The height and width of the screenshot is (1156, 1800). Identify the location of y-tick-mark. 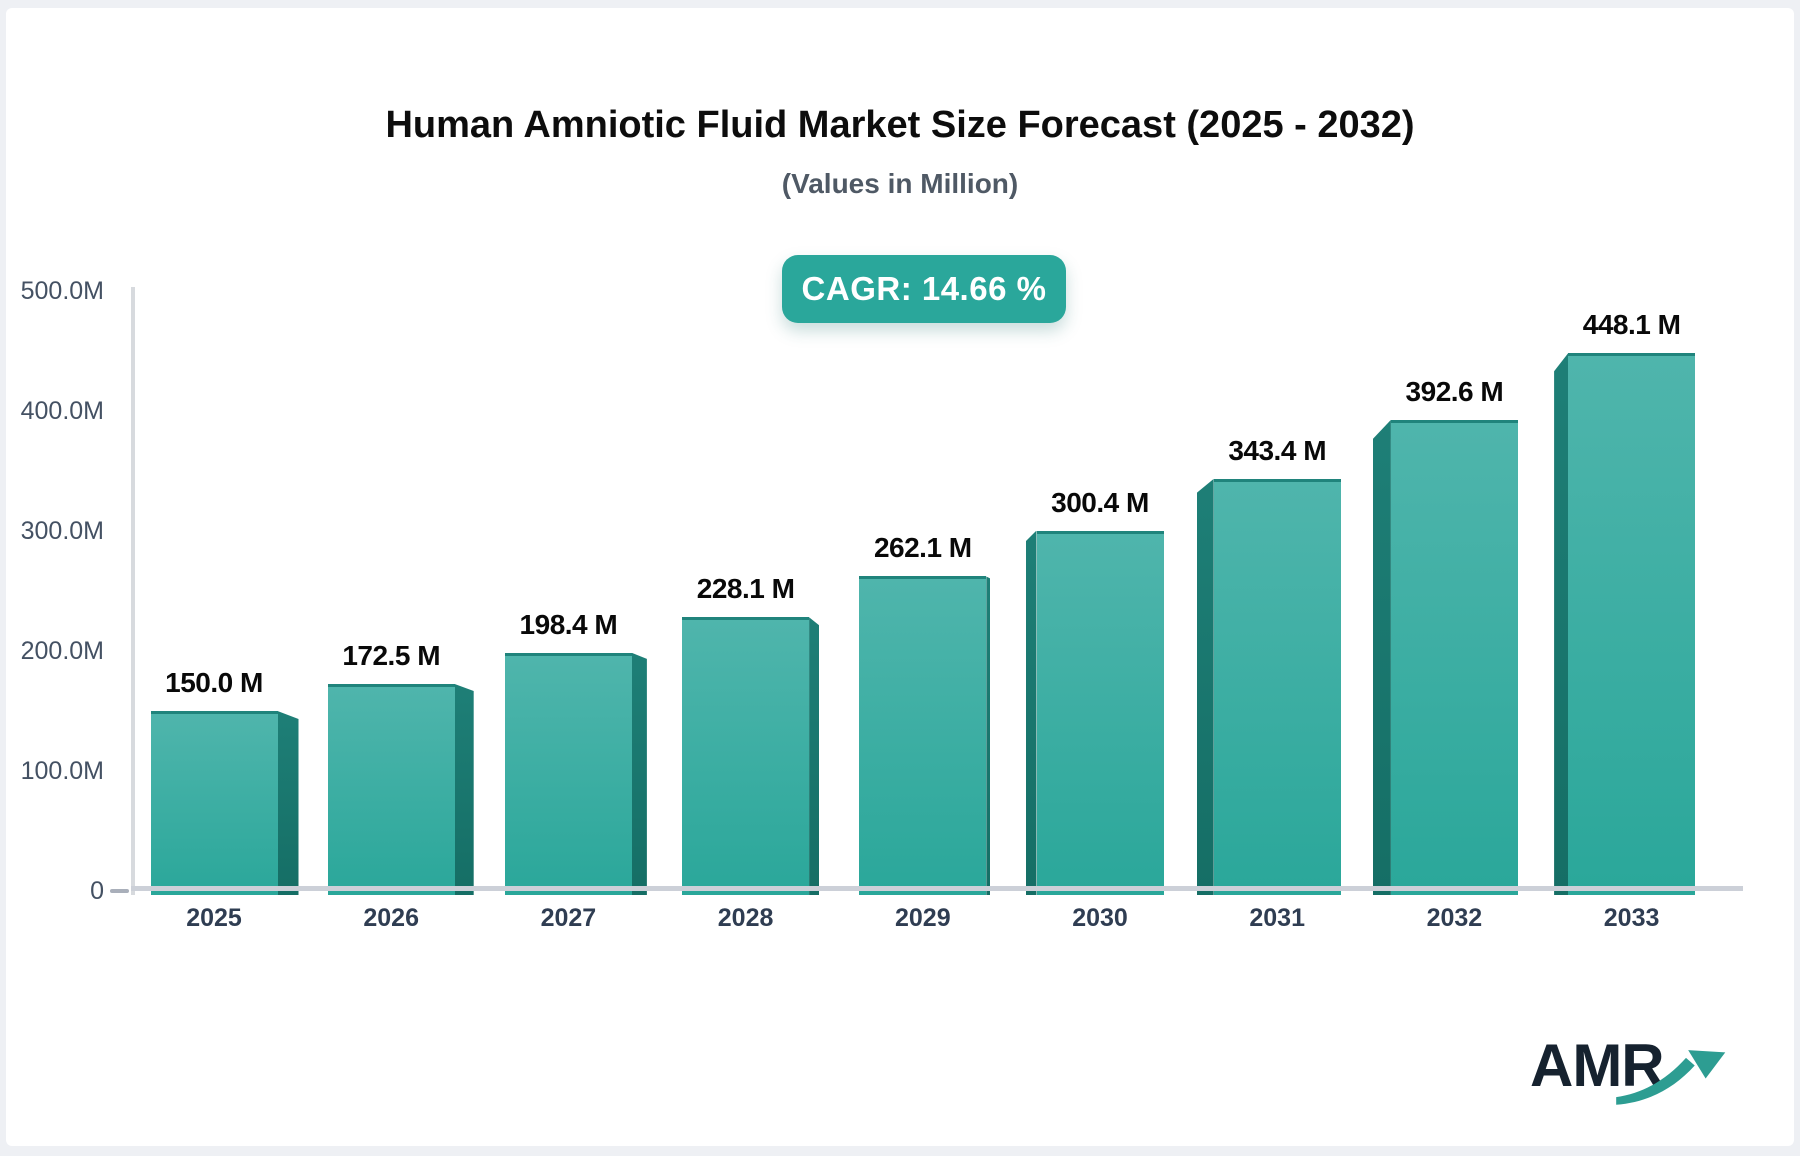
(119, 891).